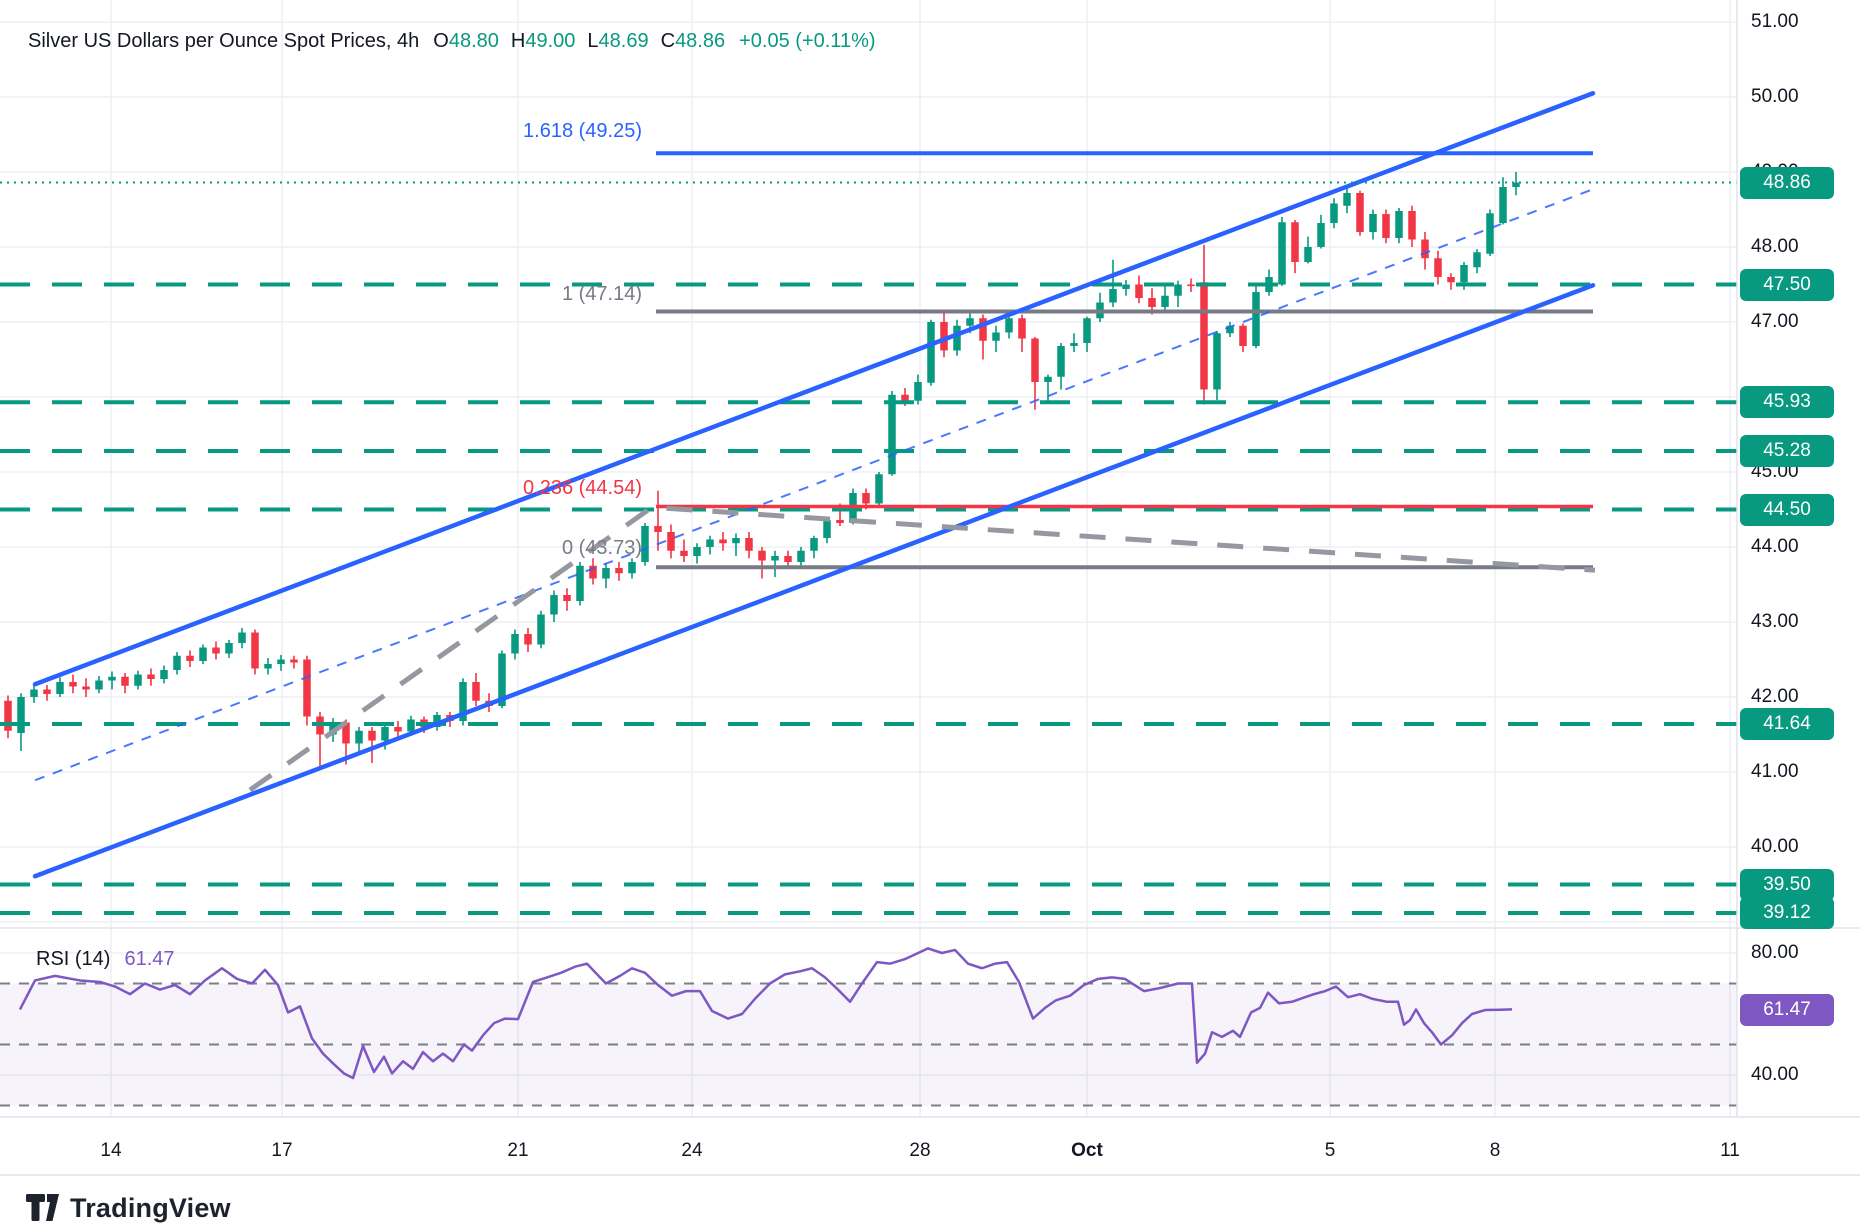 The width and height of the screenshot is (1860, 1223). I want to click on price-scale-label: 41.00, so click(1775, 771).